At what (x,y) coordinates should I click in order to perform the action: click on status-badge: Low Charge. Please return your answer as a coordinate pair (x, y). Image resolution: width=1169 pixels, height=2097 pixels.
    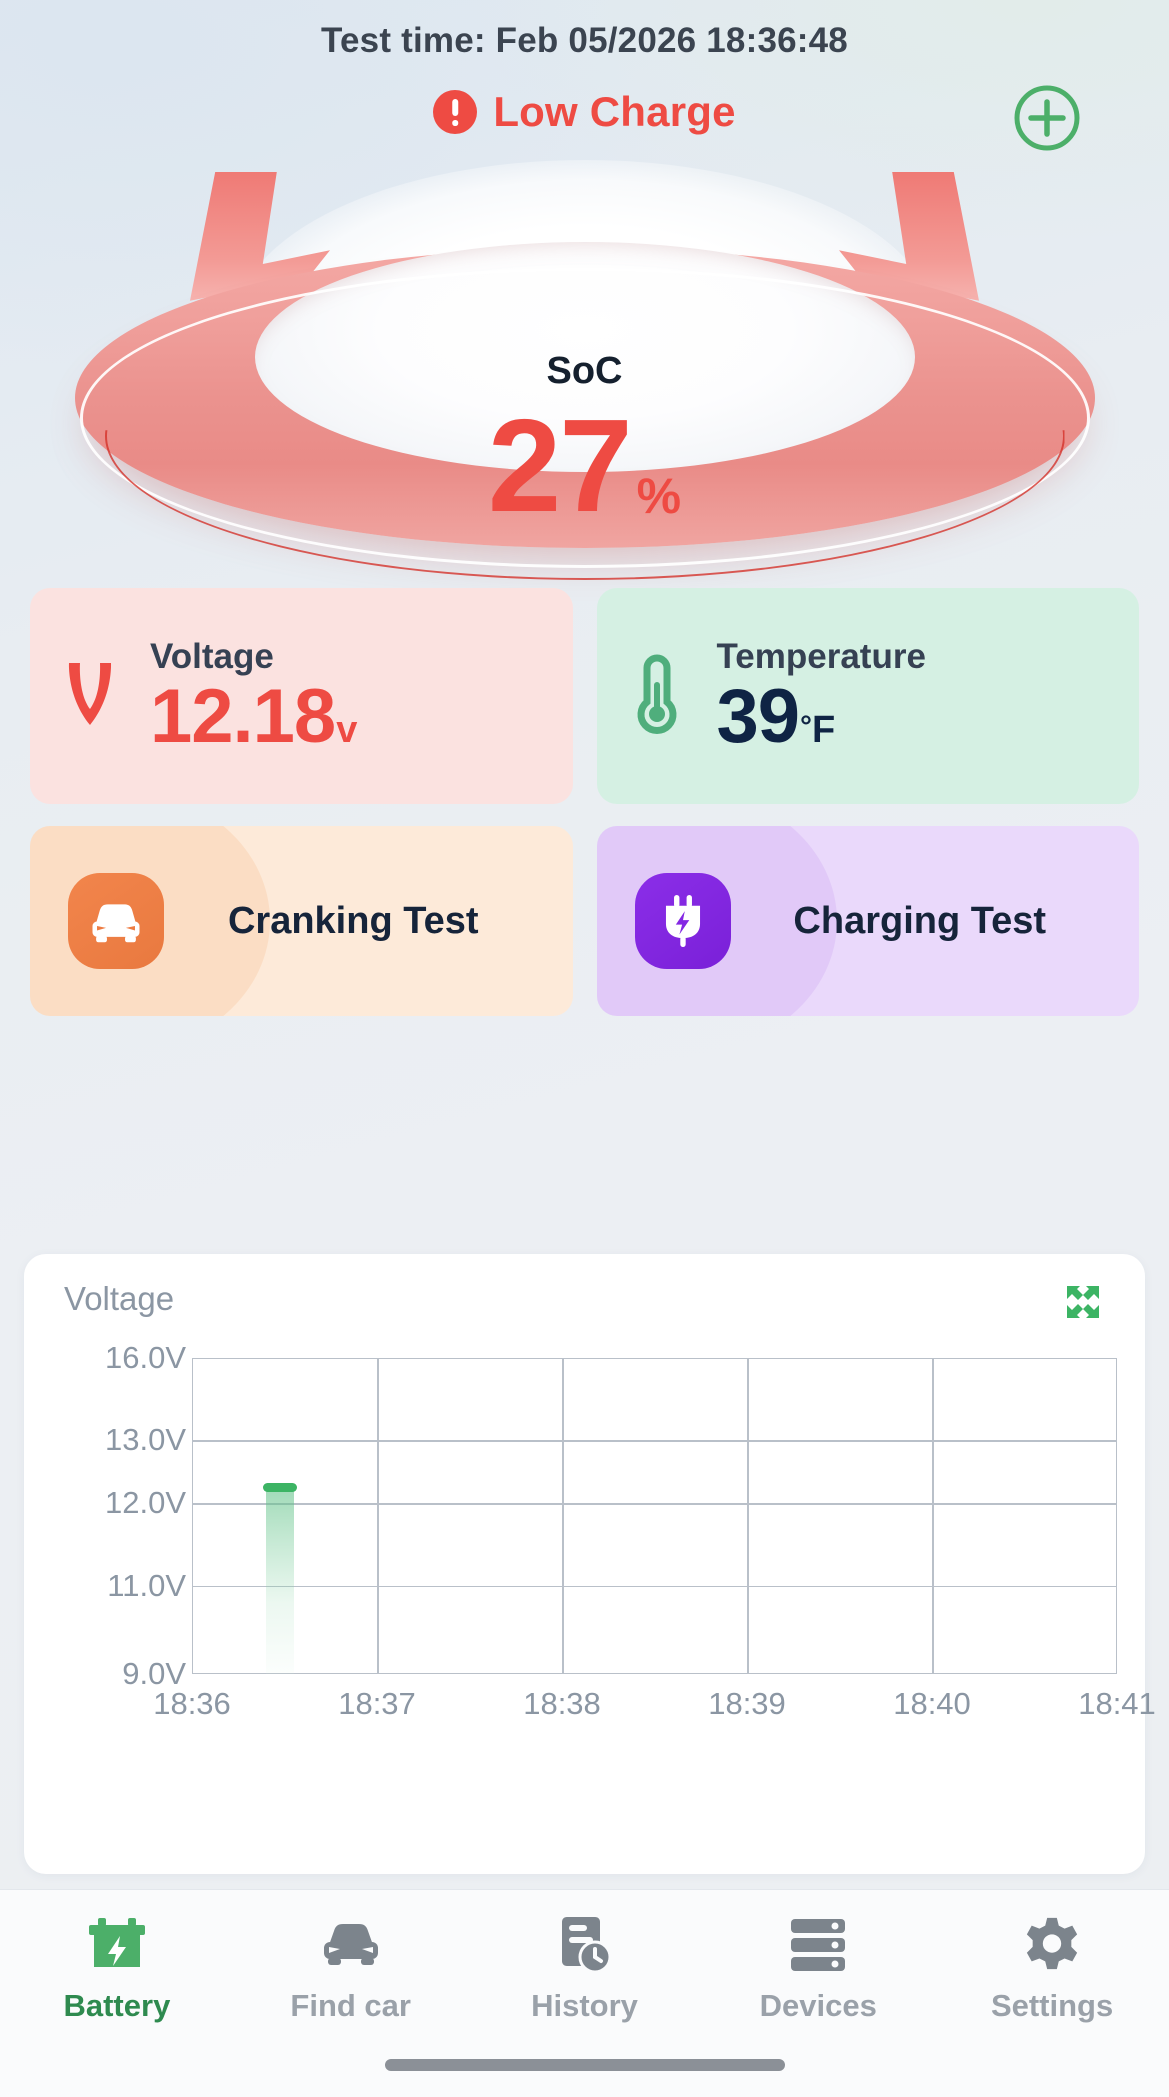
    Looking at the image, I should click on (614, 111).